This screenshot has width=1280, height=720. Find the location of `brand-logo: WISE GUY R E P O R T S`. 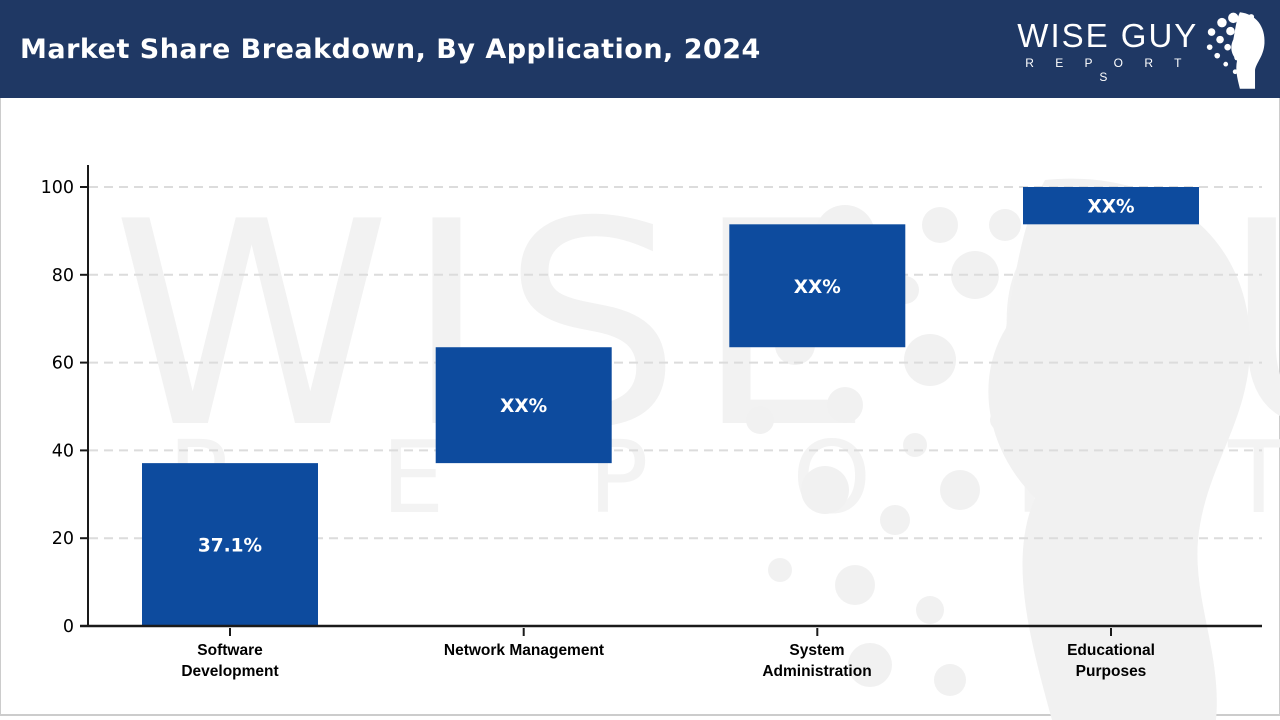

brand-logo: WISE GUY R E P O R T S is located at coordinates (1141, 50).